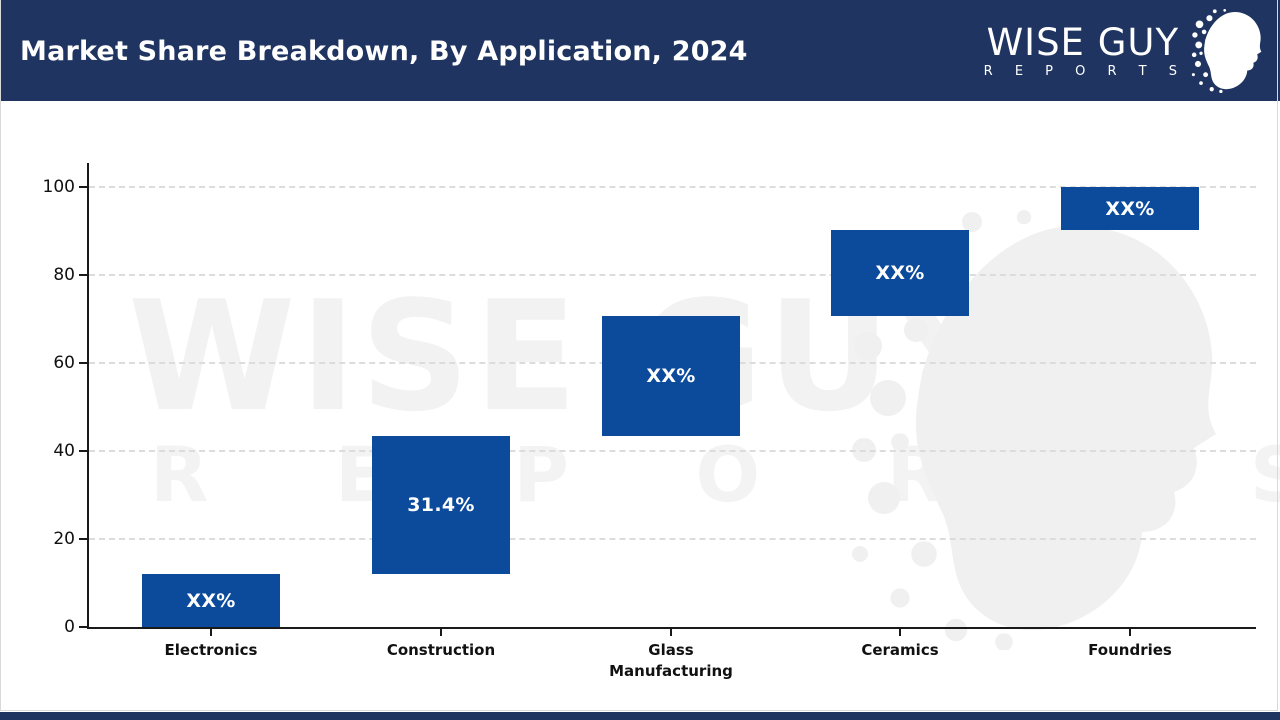  I want to click on x-tick-label-1: Construction, so click(441, 650).